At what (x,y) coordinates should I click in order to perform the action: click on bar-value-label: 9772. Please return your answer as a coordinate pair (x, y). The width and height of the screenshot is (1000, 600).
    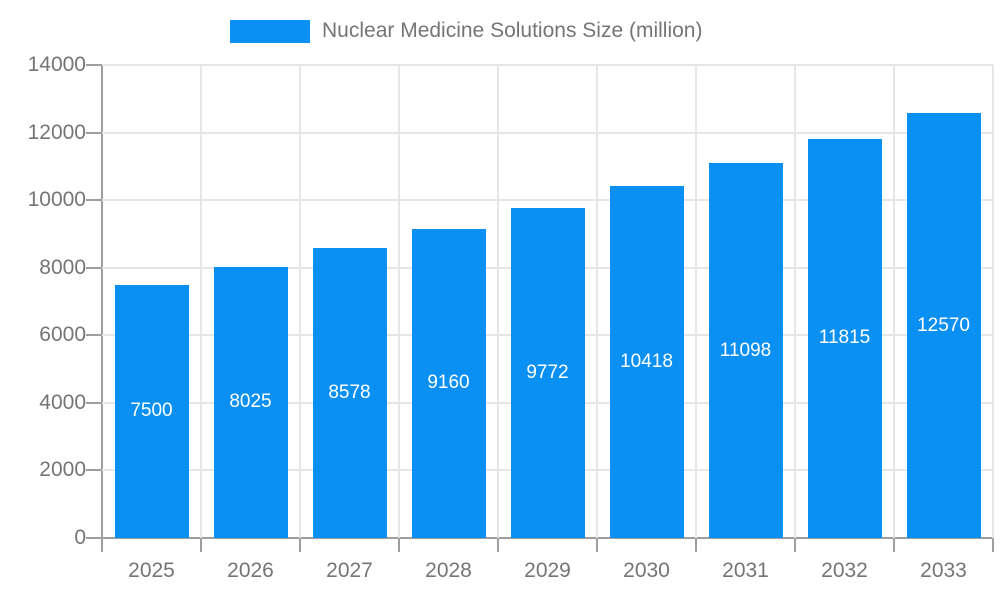
    Looking at the image, I should click on (547, 372).